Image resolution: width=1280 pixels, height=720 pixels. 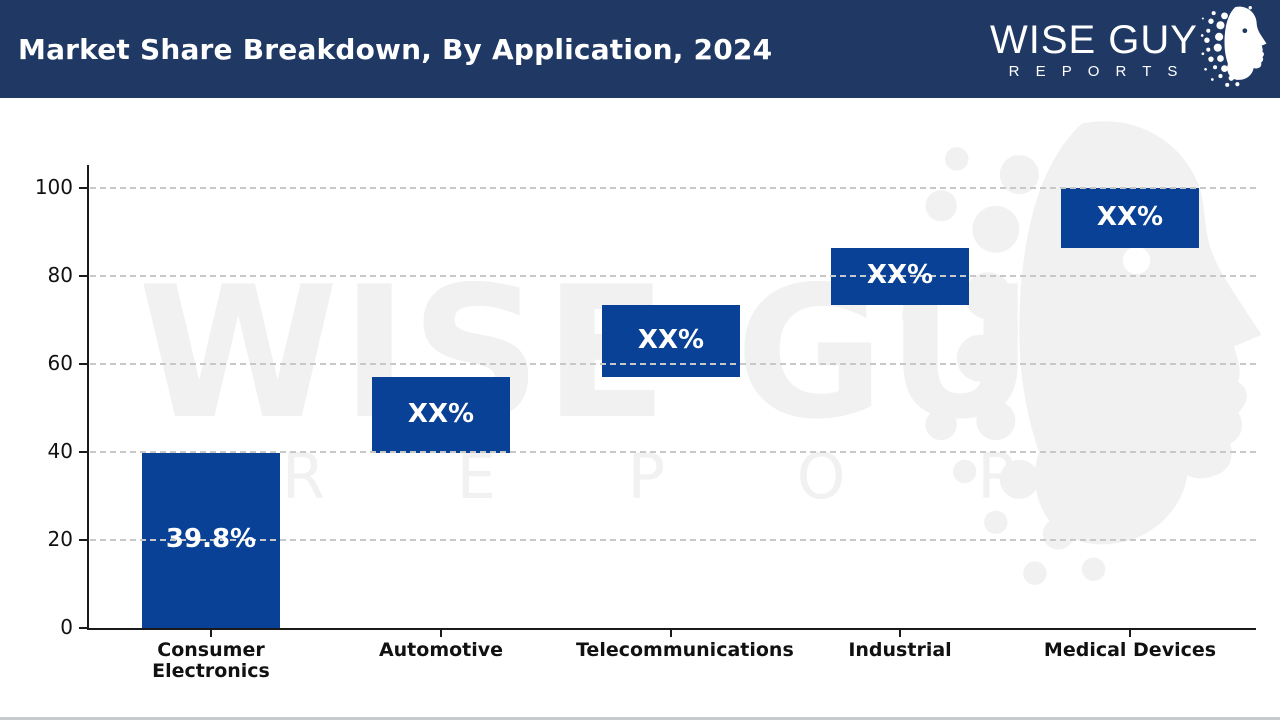 I want to click on y-axis-line, so click(x=88, y=397).